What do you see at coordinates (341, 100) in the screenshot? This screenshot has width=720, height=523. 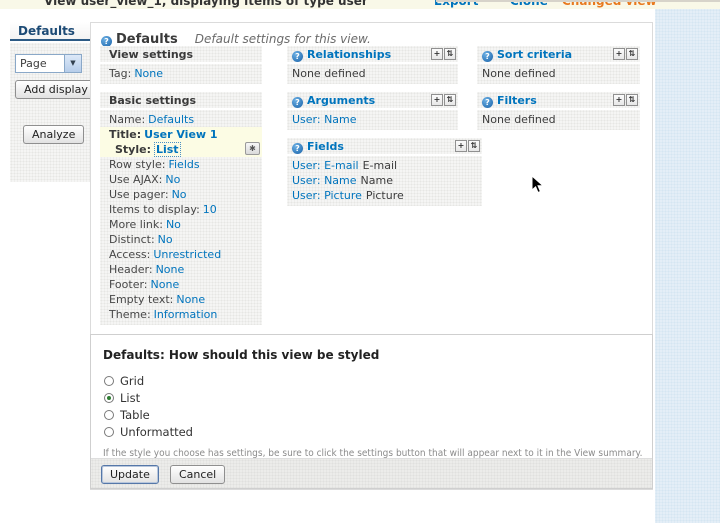 I see `arguments-title-link: Arguments` at bounding box center [341, 100].